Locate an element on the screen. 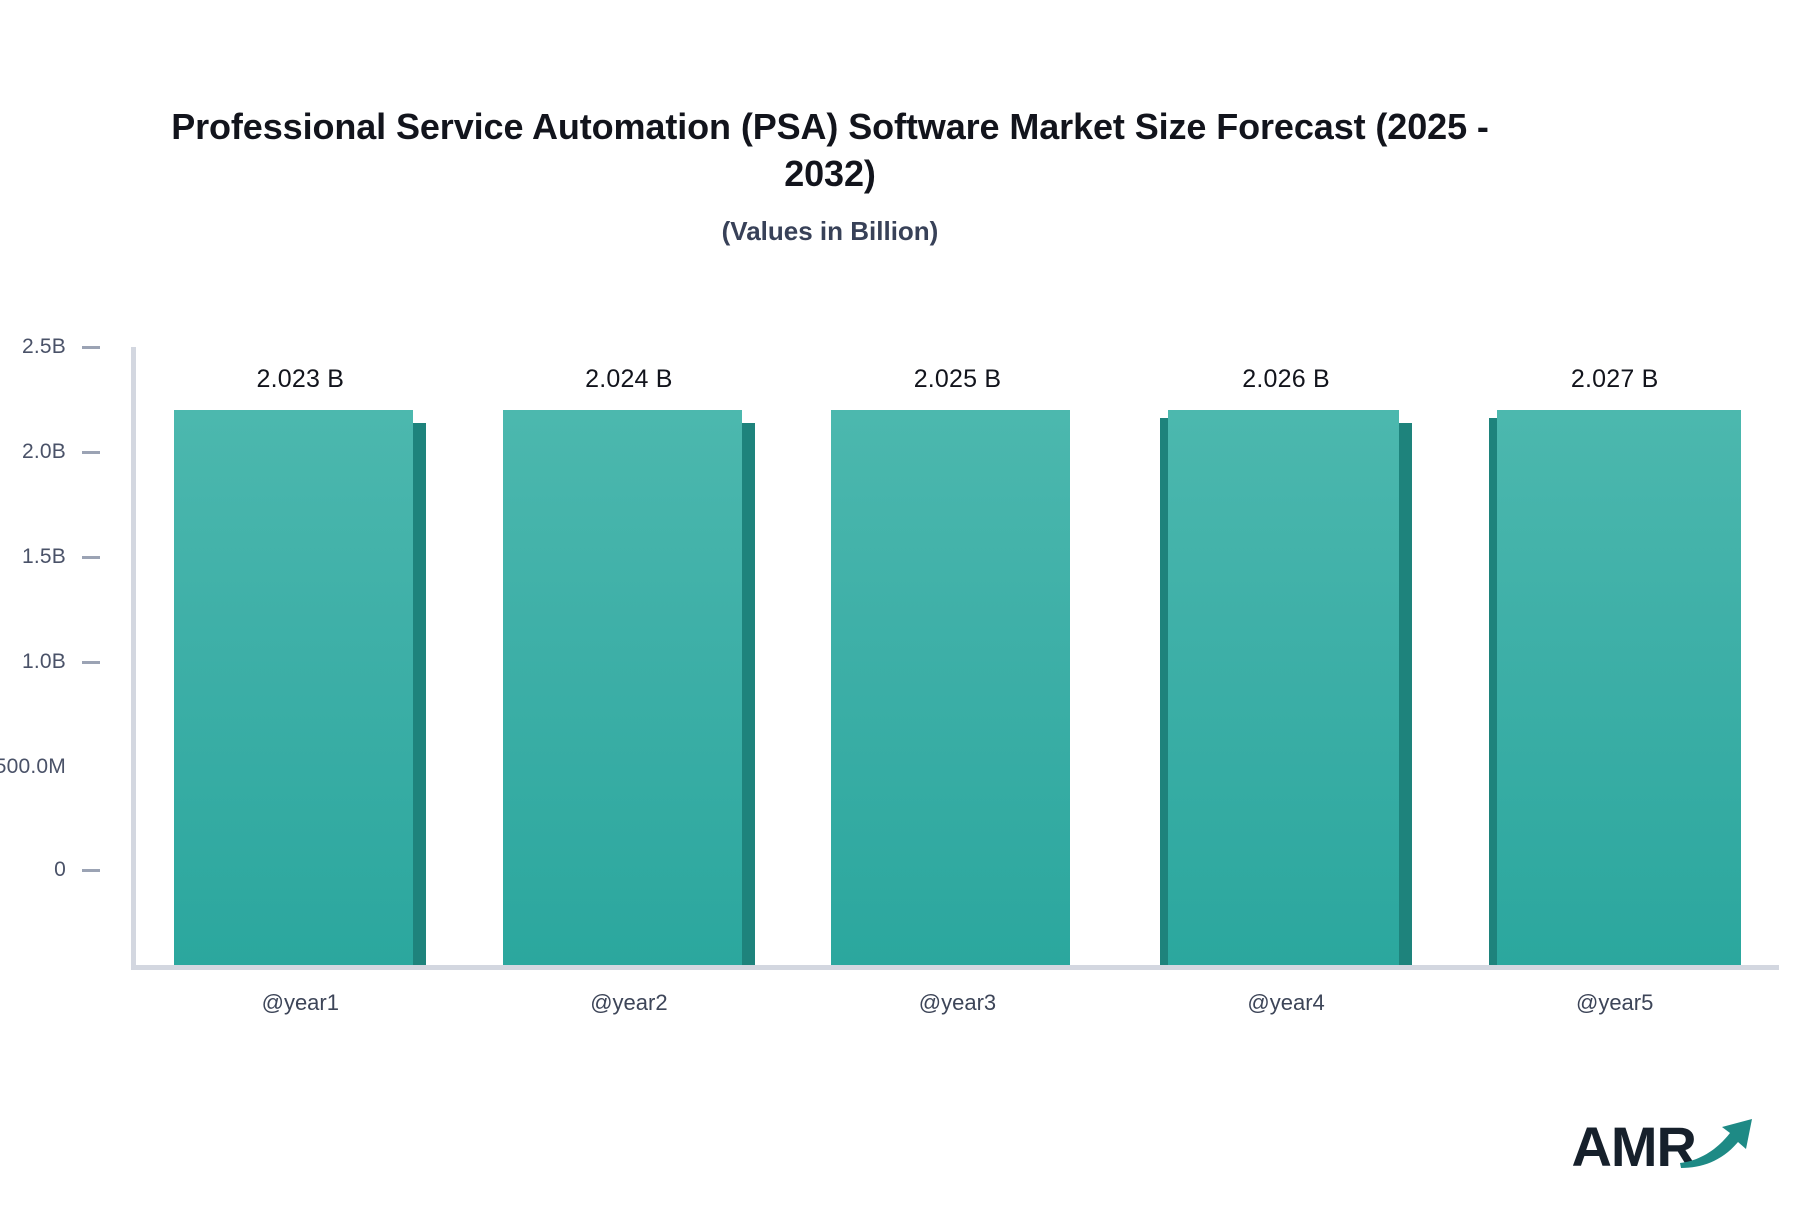  bar-item: 2.027 B is located at coordinates (1614, 650).